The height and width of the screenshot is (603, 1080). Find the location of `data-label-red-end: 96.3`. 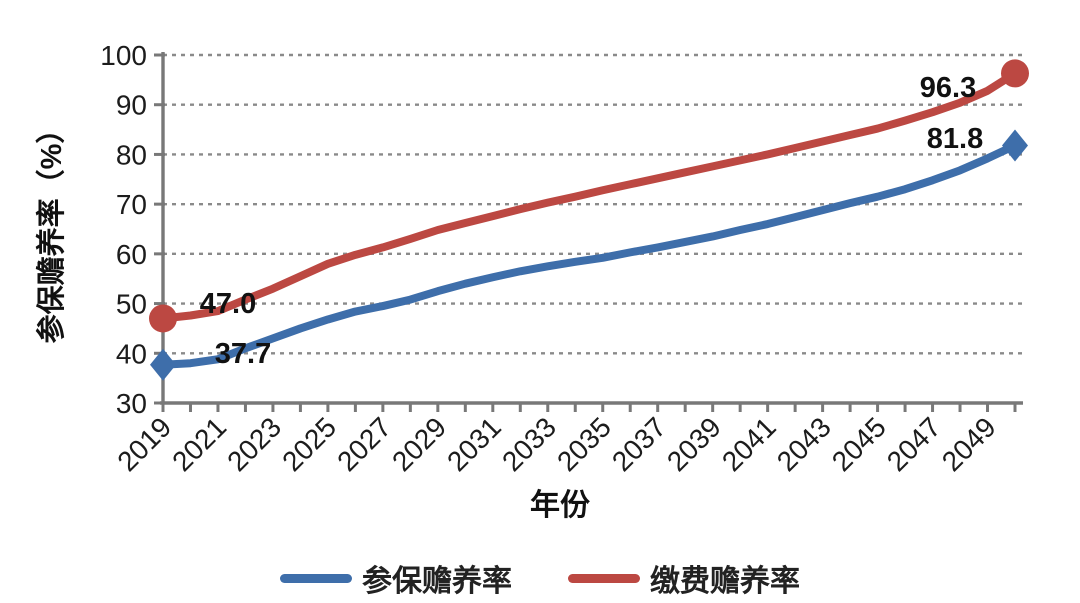

data-label-red-end: 96.3 is located at coordinates (948, 88).